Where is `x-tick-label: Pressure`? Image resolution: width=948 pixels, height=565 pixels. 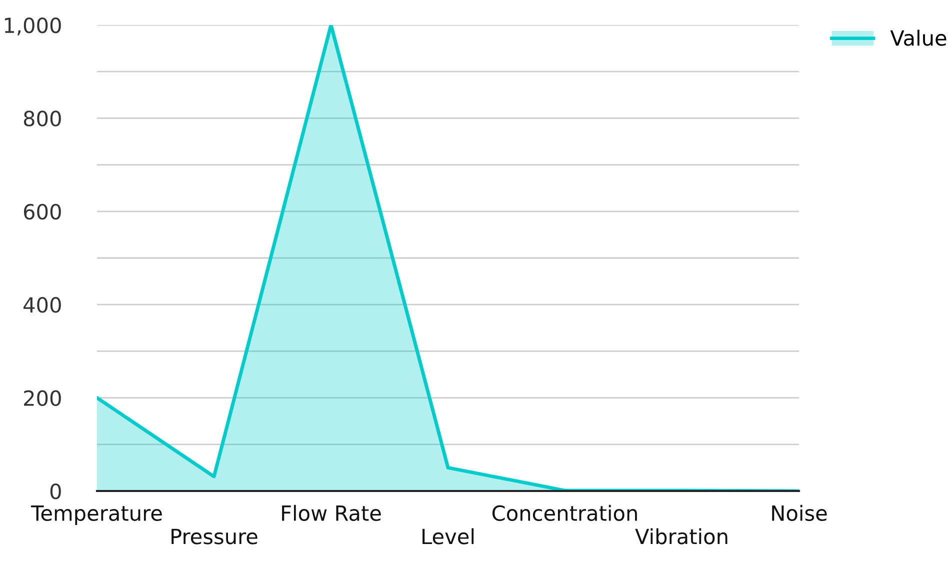 x-tick-label: Pressure is located at coordinates (215, 536).